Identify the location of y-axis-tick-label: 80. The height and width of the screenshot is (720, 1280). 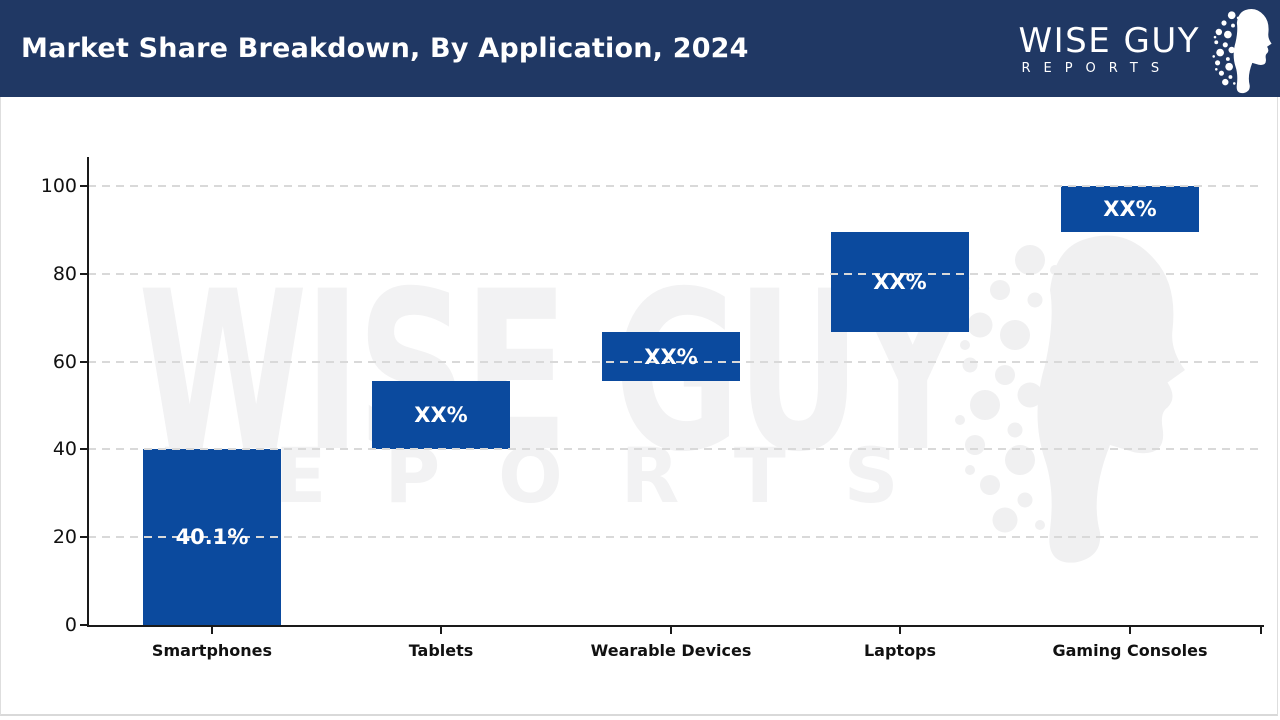
(64, 273).